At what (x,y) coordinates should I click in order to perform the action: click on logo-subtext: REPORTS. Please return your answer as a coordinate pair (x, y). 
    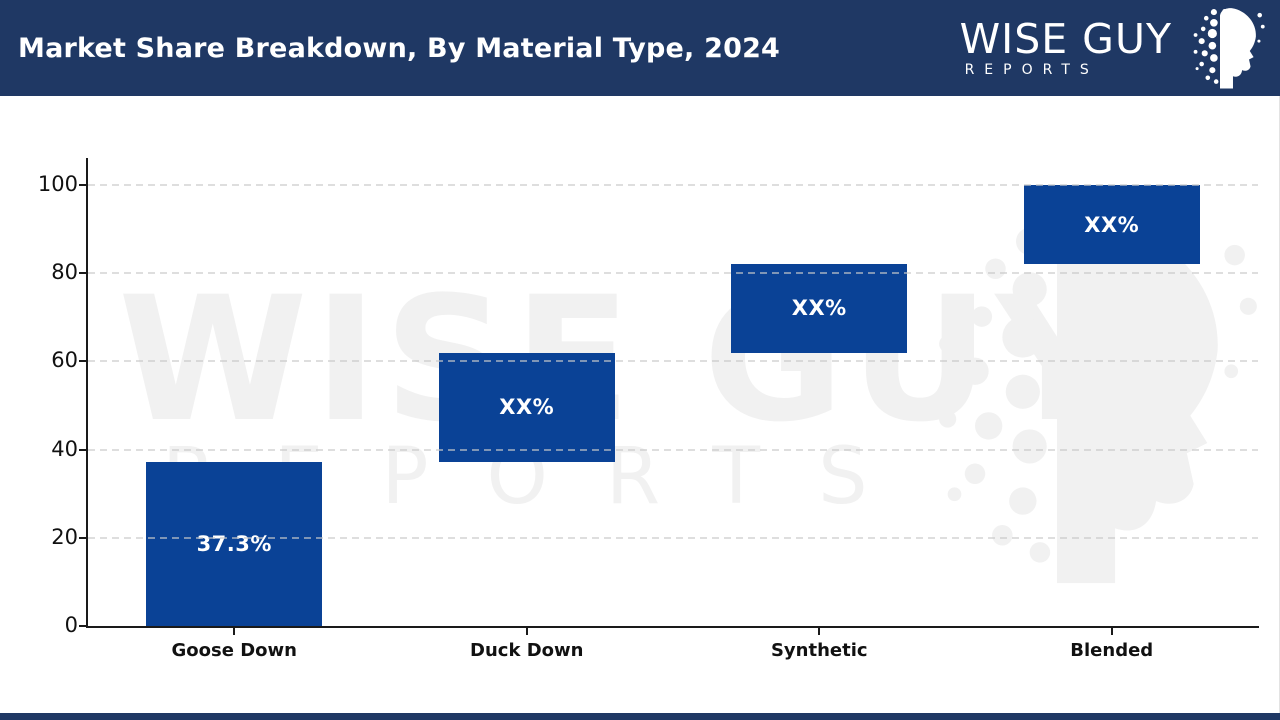
    Looking at the image, I should click on (1031, 70).